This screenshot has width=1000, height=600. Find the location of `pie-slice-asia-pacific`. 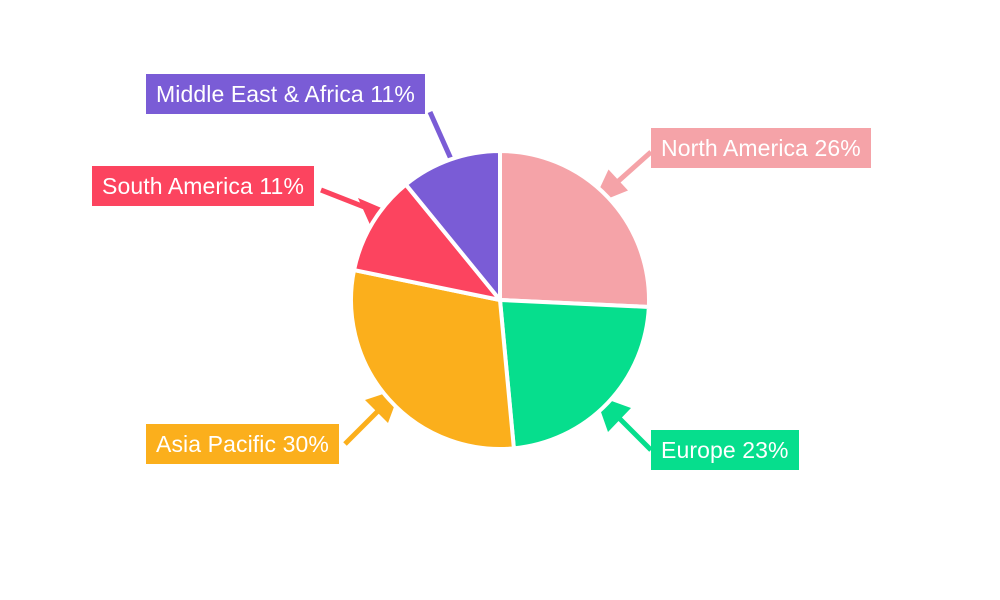

pie-slice-asia-pacific is located at coordinates (432, 359).